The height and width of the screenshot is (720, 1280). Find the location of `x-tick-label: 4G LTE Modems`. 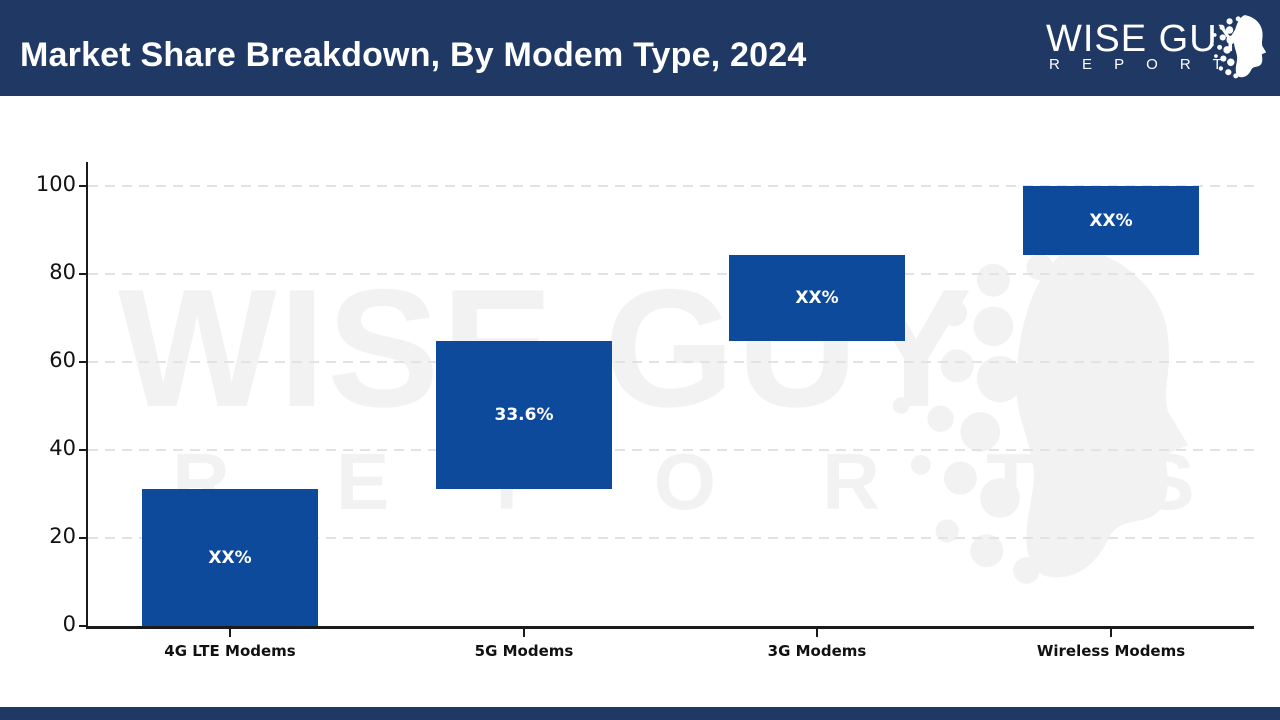

x-tick-label: 4G LTE Modems is located at coordinates (230, 651).